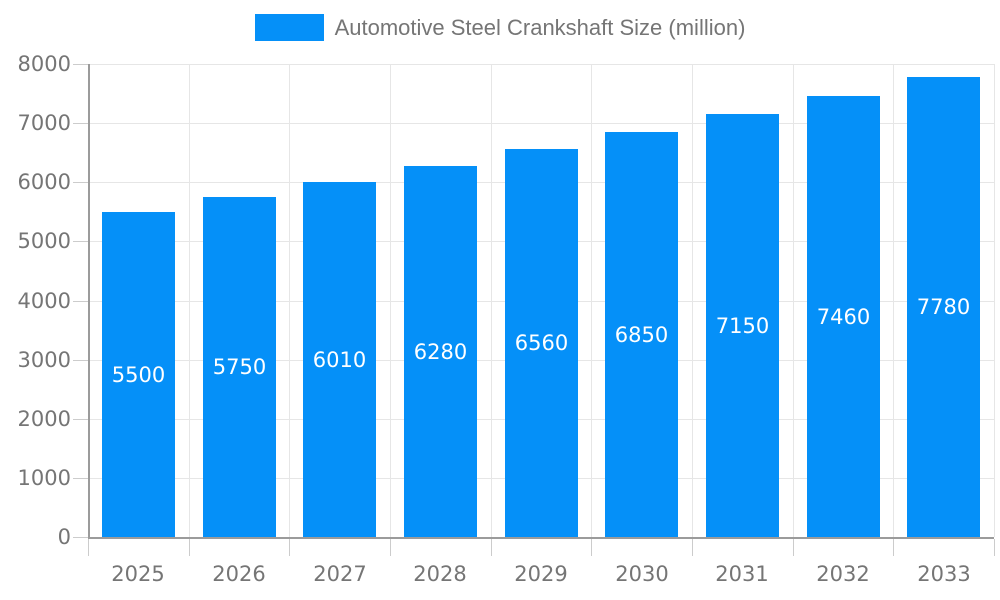 Image resolution: width=1000 pixels, height=600 pixels. What do you see at coordinates (289, 27) in the screenshot?
I see `legend-swatch-icon` at bounding box center [289, 27].